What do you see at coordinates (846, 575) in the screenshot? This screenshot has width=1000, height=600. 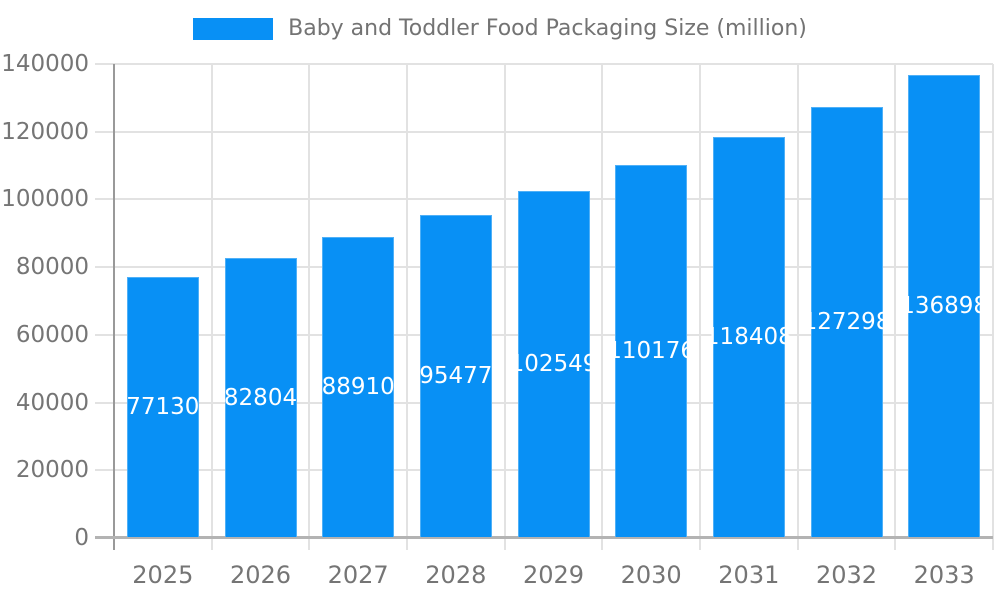 I see `x-tick-label: 2032` at bounding box center [846, 575].